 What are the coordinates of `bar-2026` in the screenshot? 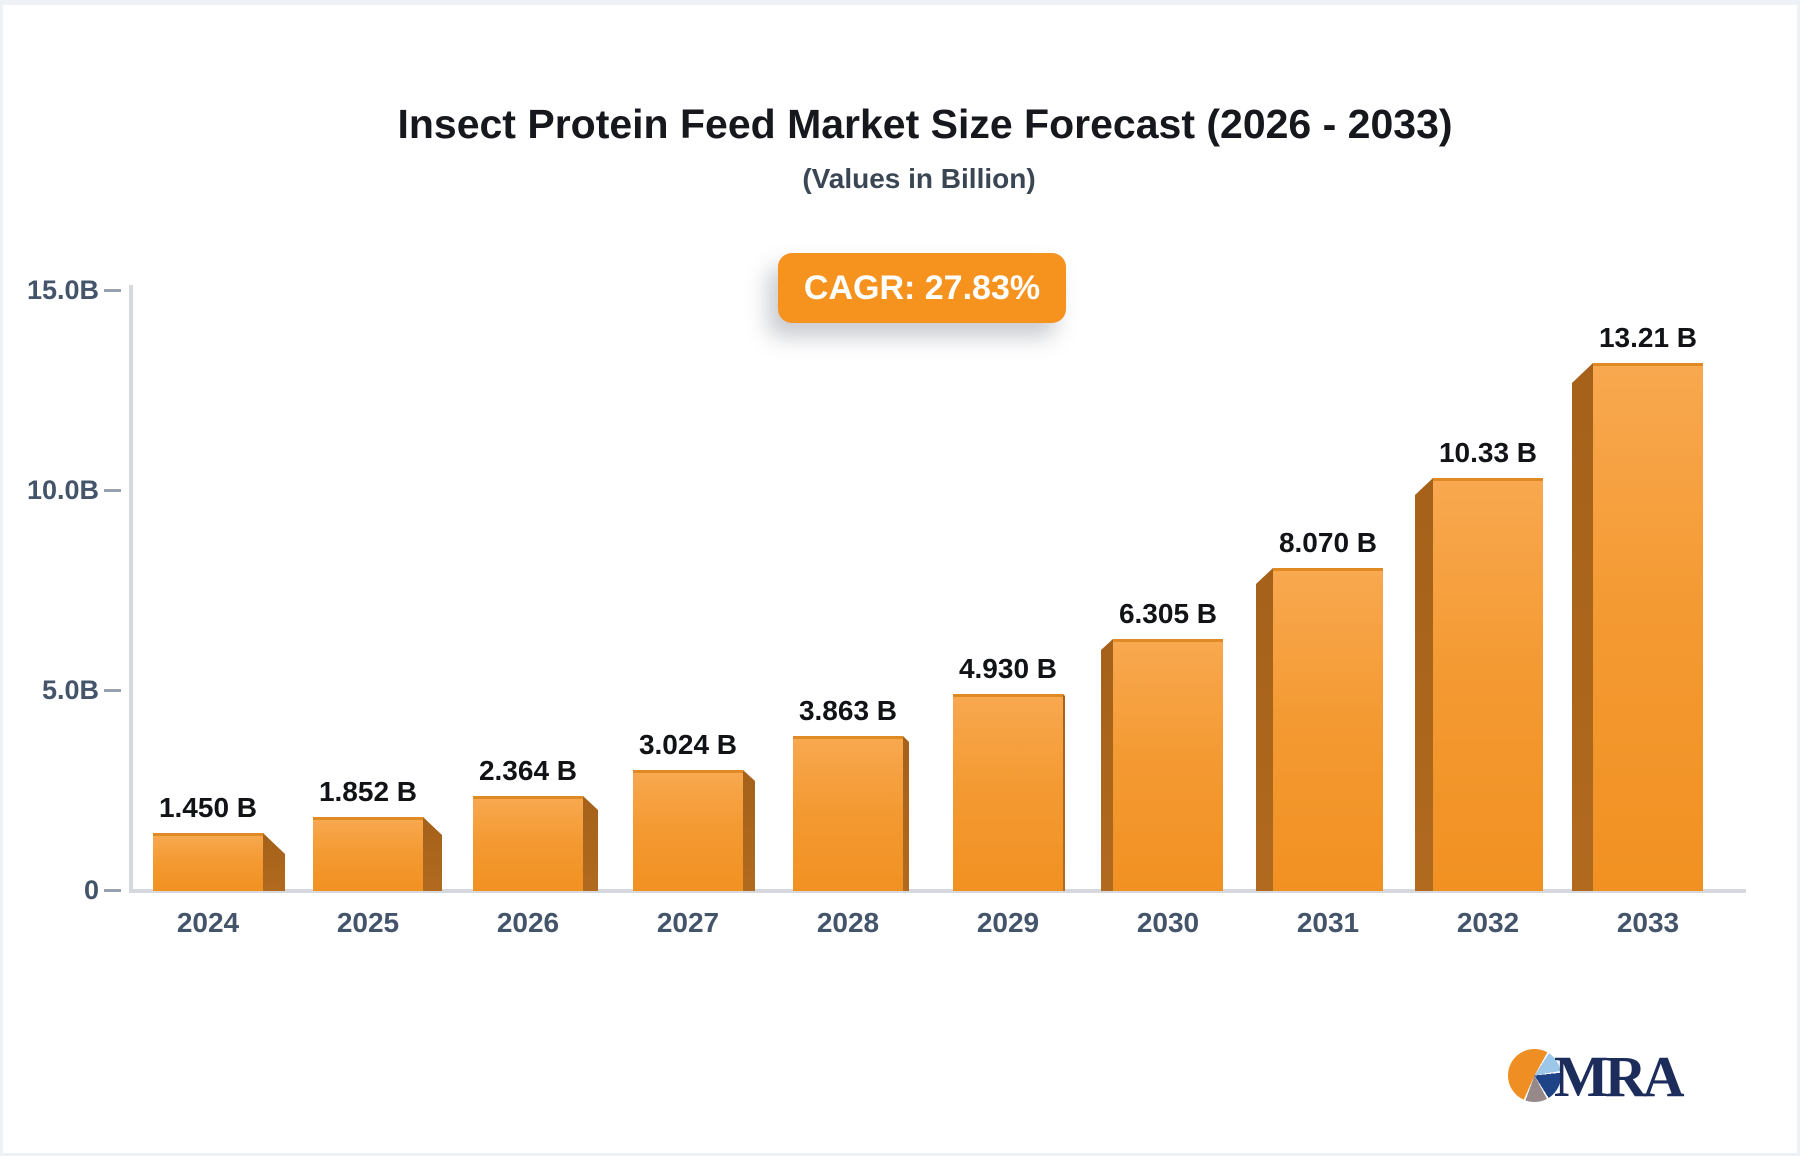 It's located at (528, 843).